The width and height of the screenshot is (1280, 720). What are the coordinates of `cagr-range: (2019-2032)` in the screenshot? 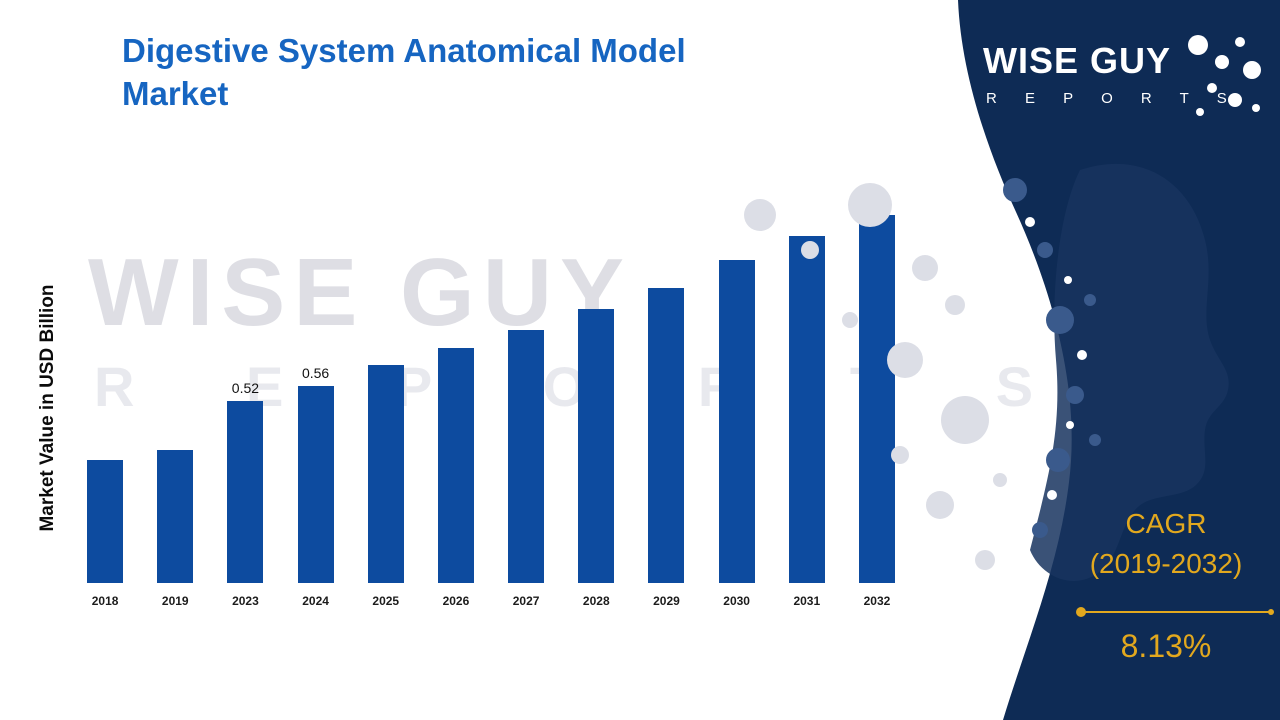 It's located at (1166, 563).